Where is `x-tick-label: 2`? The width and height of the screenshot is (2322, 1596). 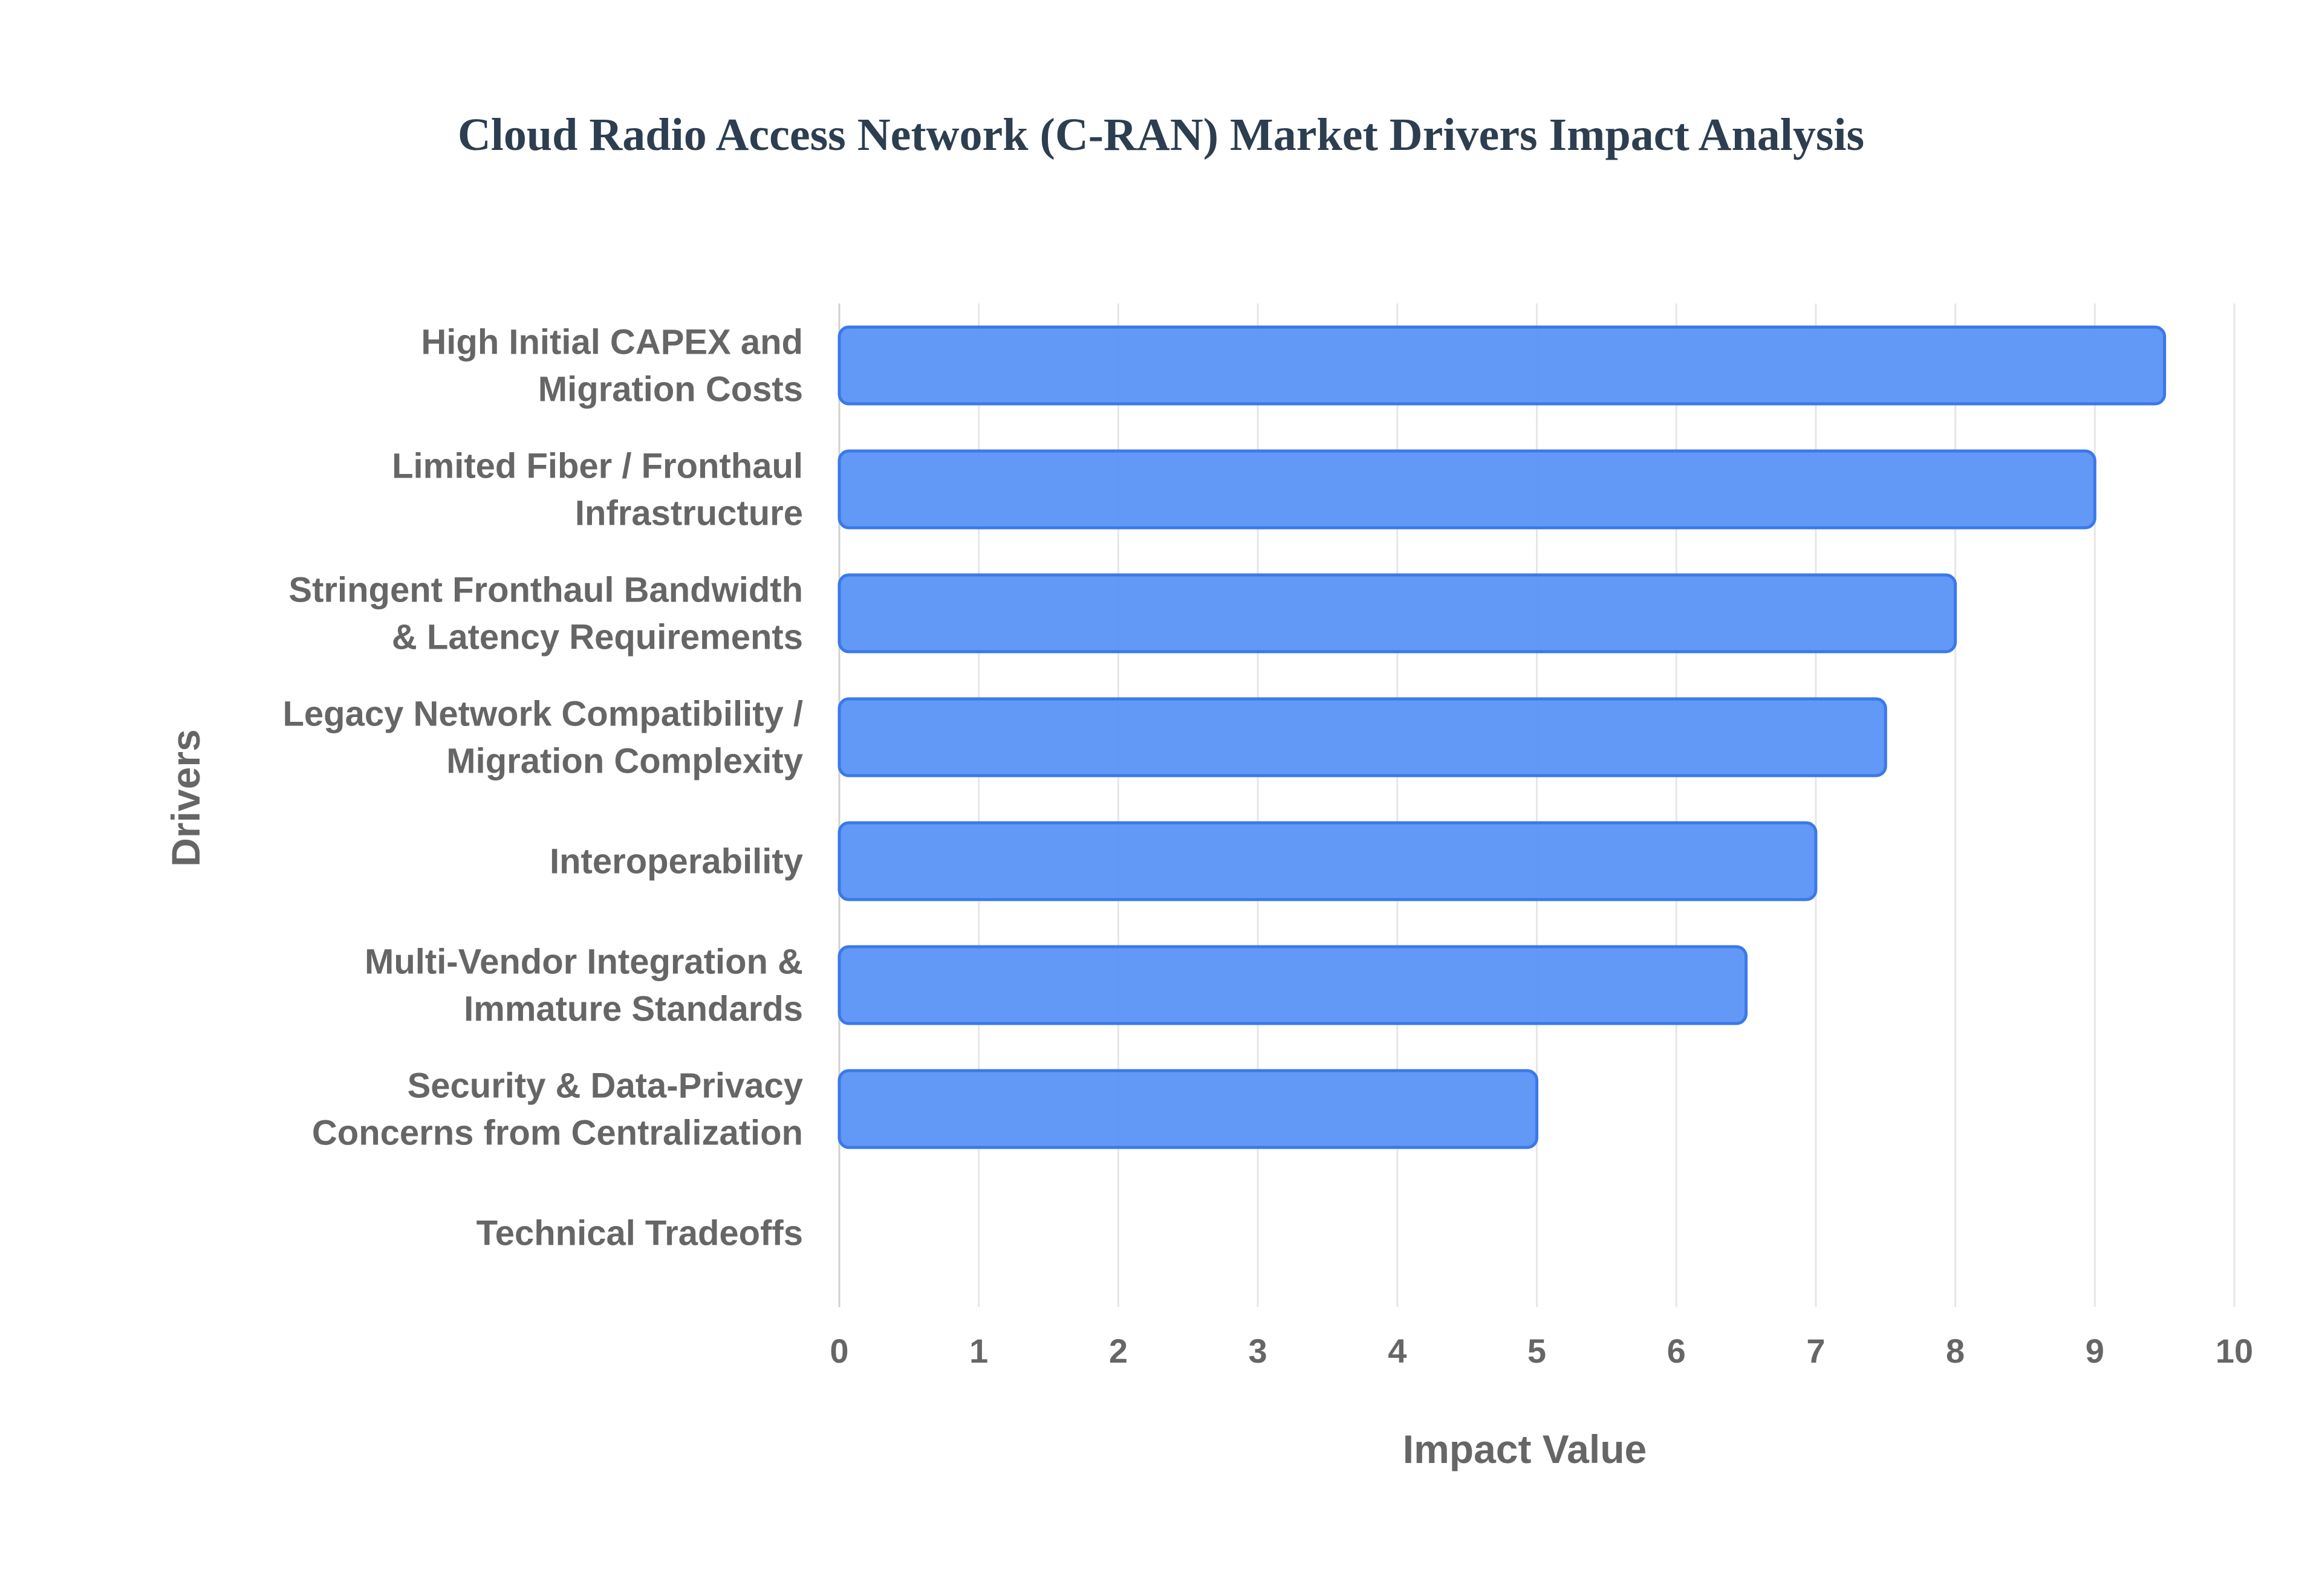 x-tick-label: 2 is located at coordinates (1118, 1351).